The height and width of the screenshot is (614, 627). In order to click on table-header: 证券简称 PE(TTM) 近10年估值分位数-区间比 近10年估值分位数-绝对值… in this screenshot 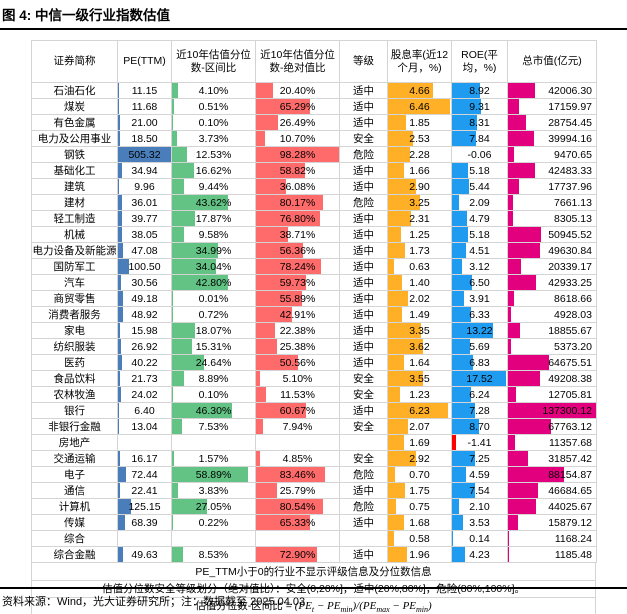, I will do `click(314, 61)`.